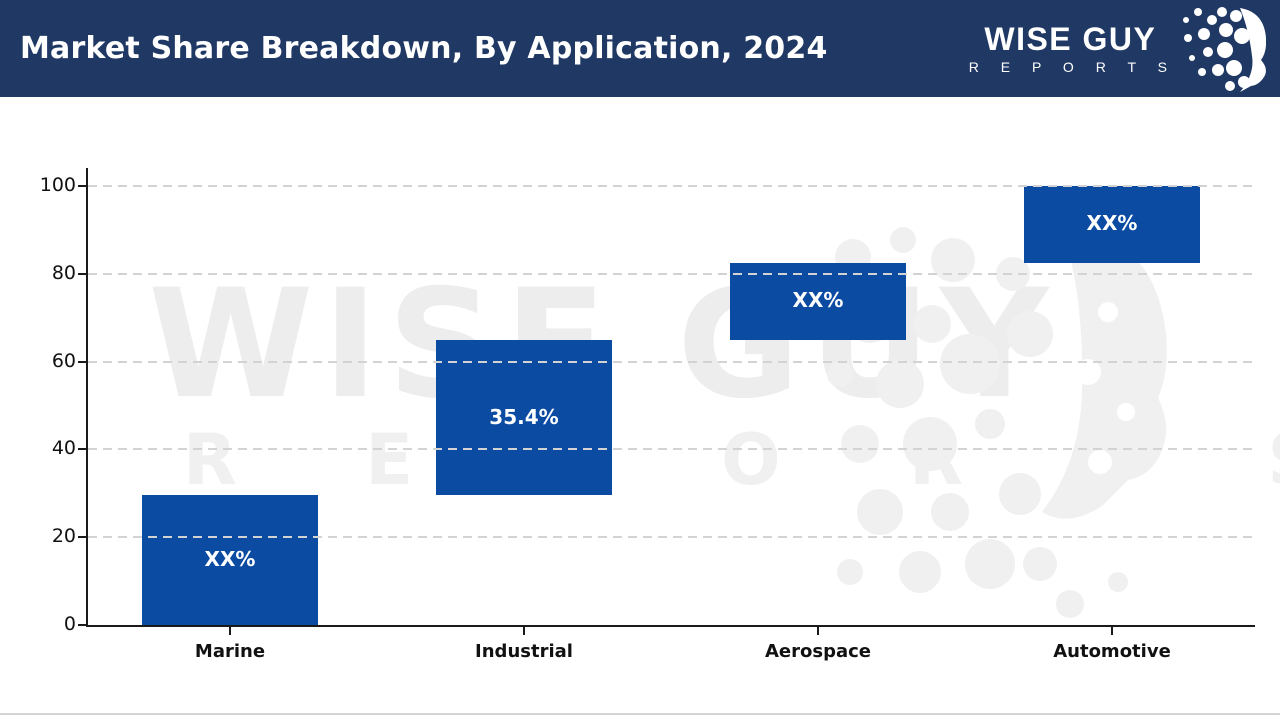  What do you see at coordinates (63, 272) in the screenshot?
I see `y-tick-label: 80` at bounding box center [63, 272].